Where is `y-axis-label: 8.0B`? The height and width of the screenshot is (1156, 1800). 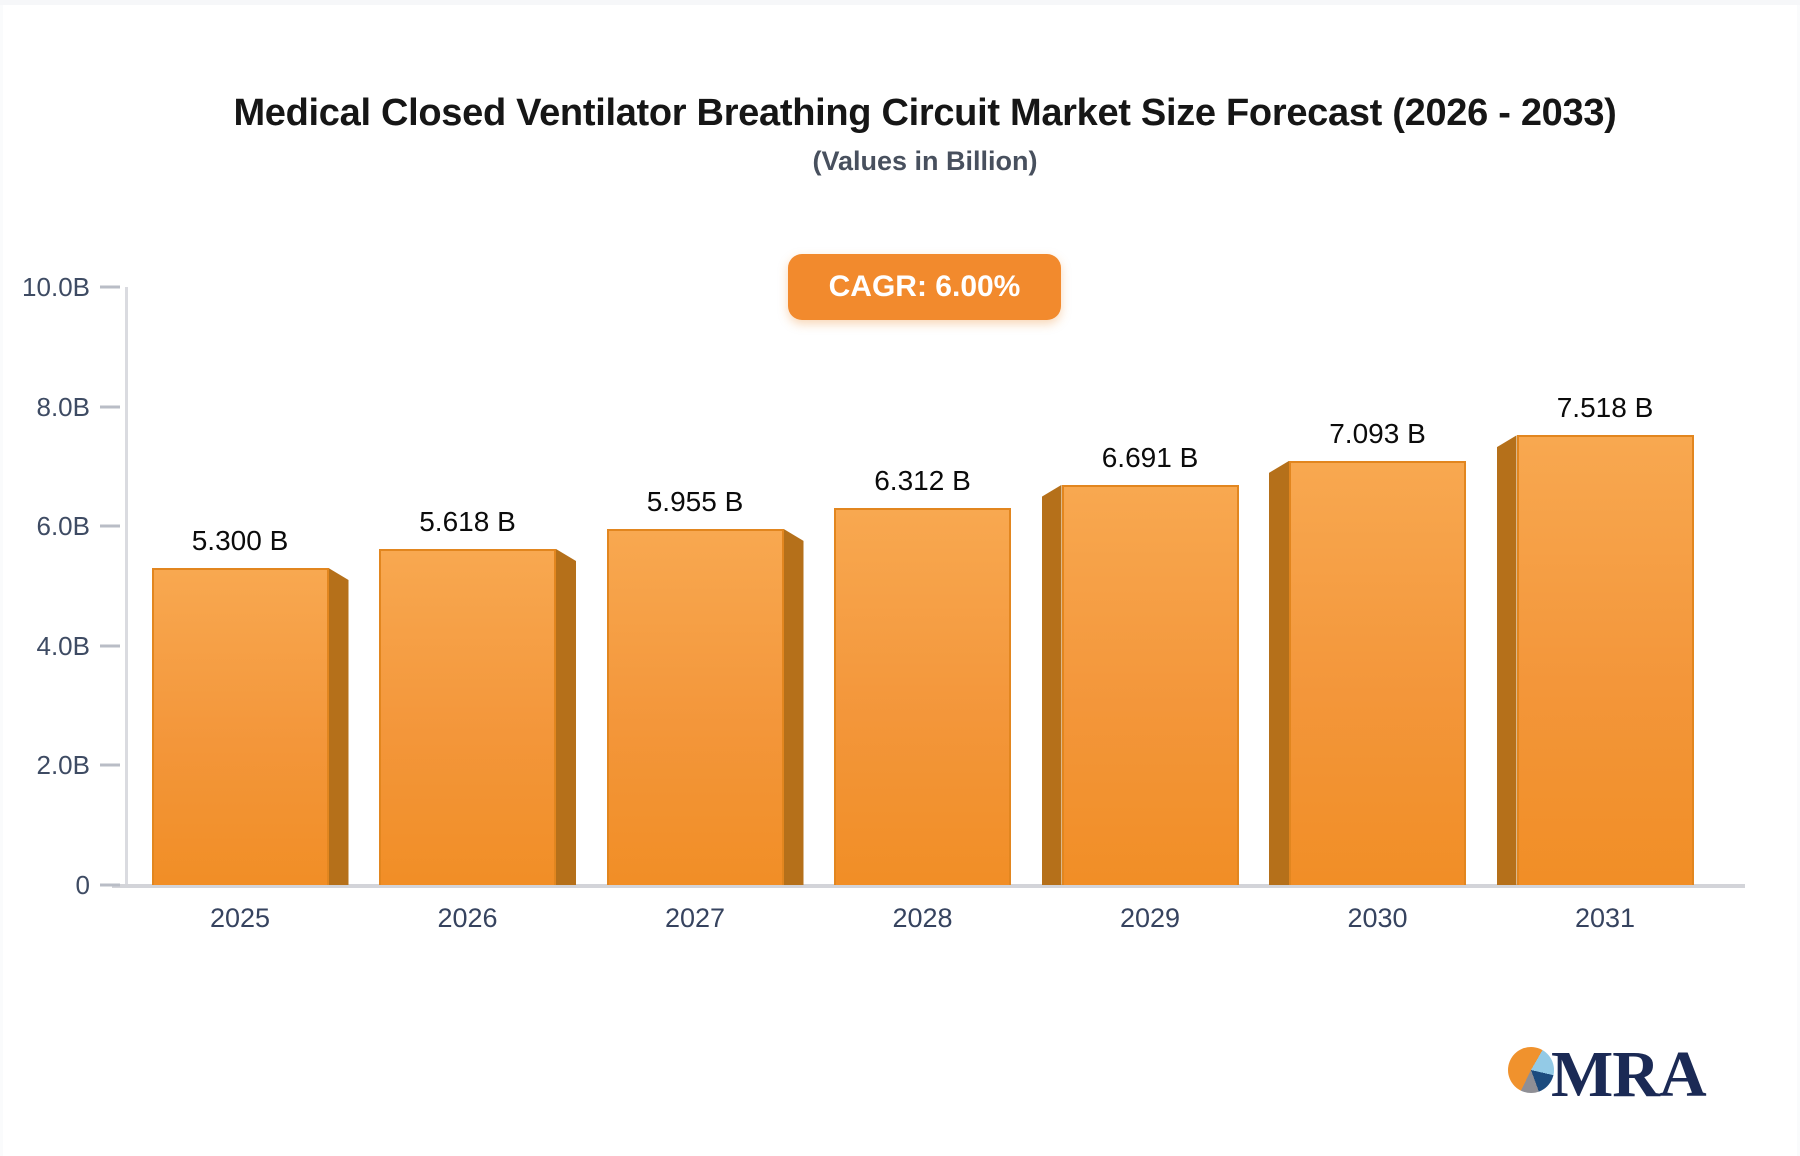
y-axis-label: 8.0B is located at coordinates (63, 406).